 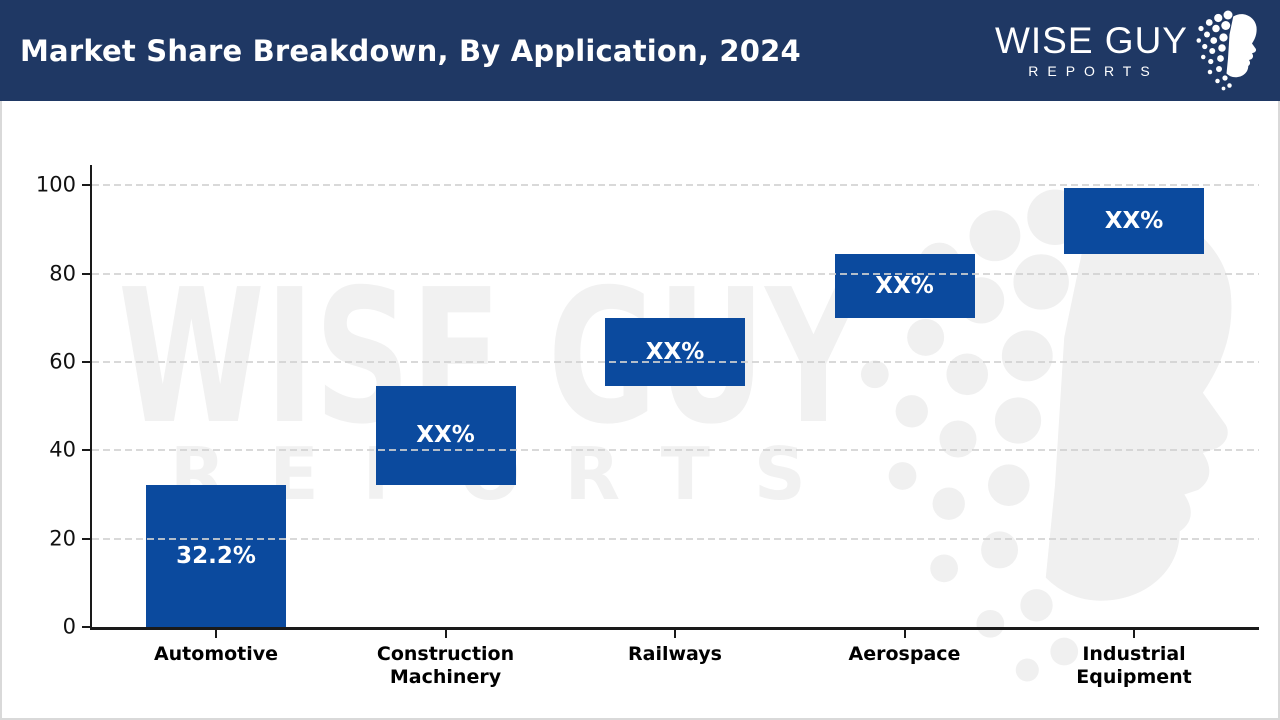 I want to click on bar-value-label: 32.2%, so click(x=216, y=555).